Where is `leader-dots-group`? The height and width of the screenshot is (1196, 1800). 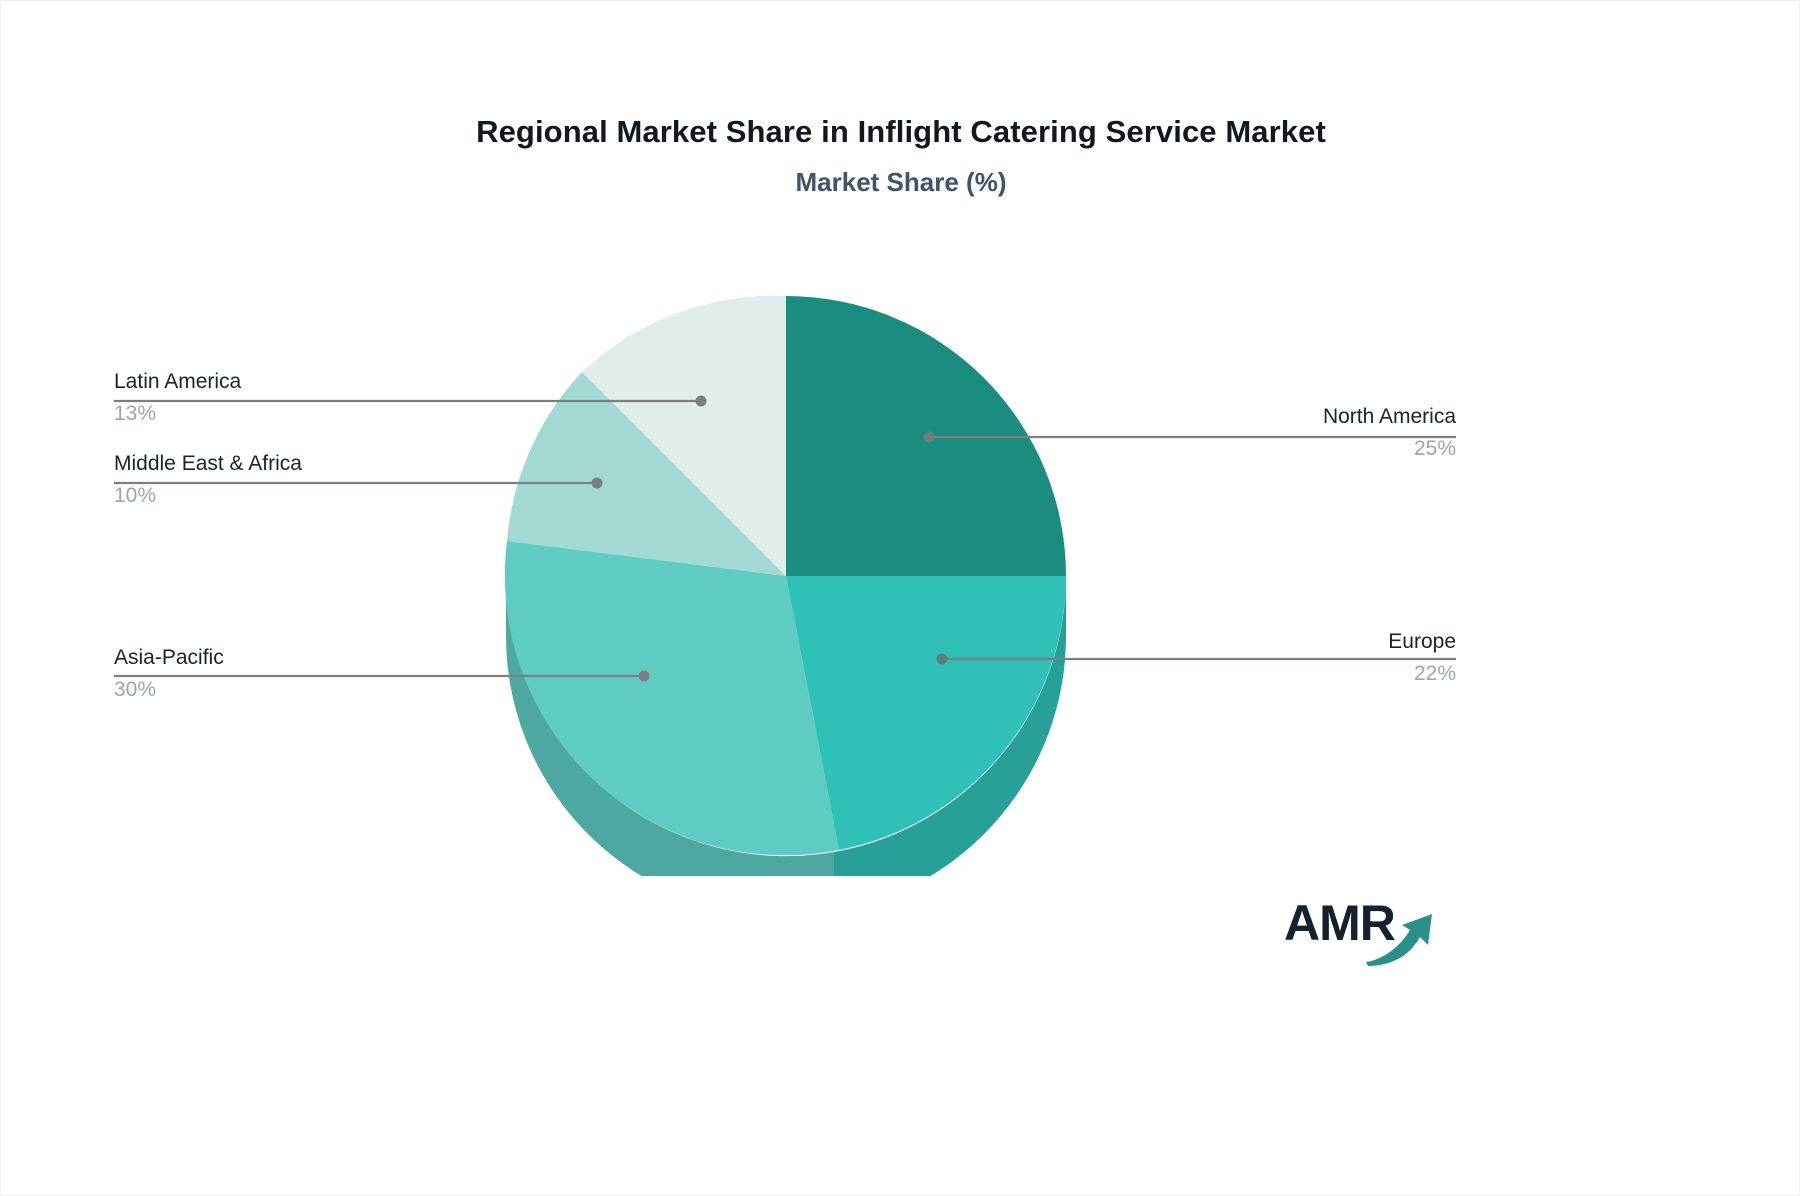 leader-dots-group is located at coordinates (769, 538).